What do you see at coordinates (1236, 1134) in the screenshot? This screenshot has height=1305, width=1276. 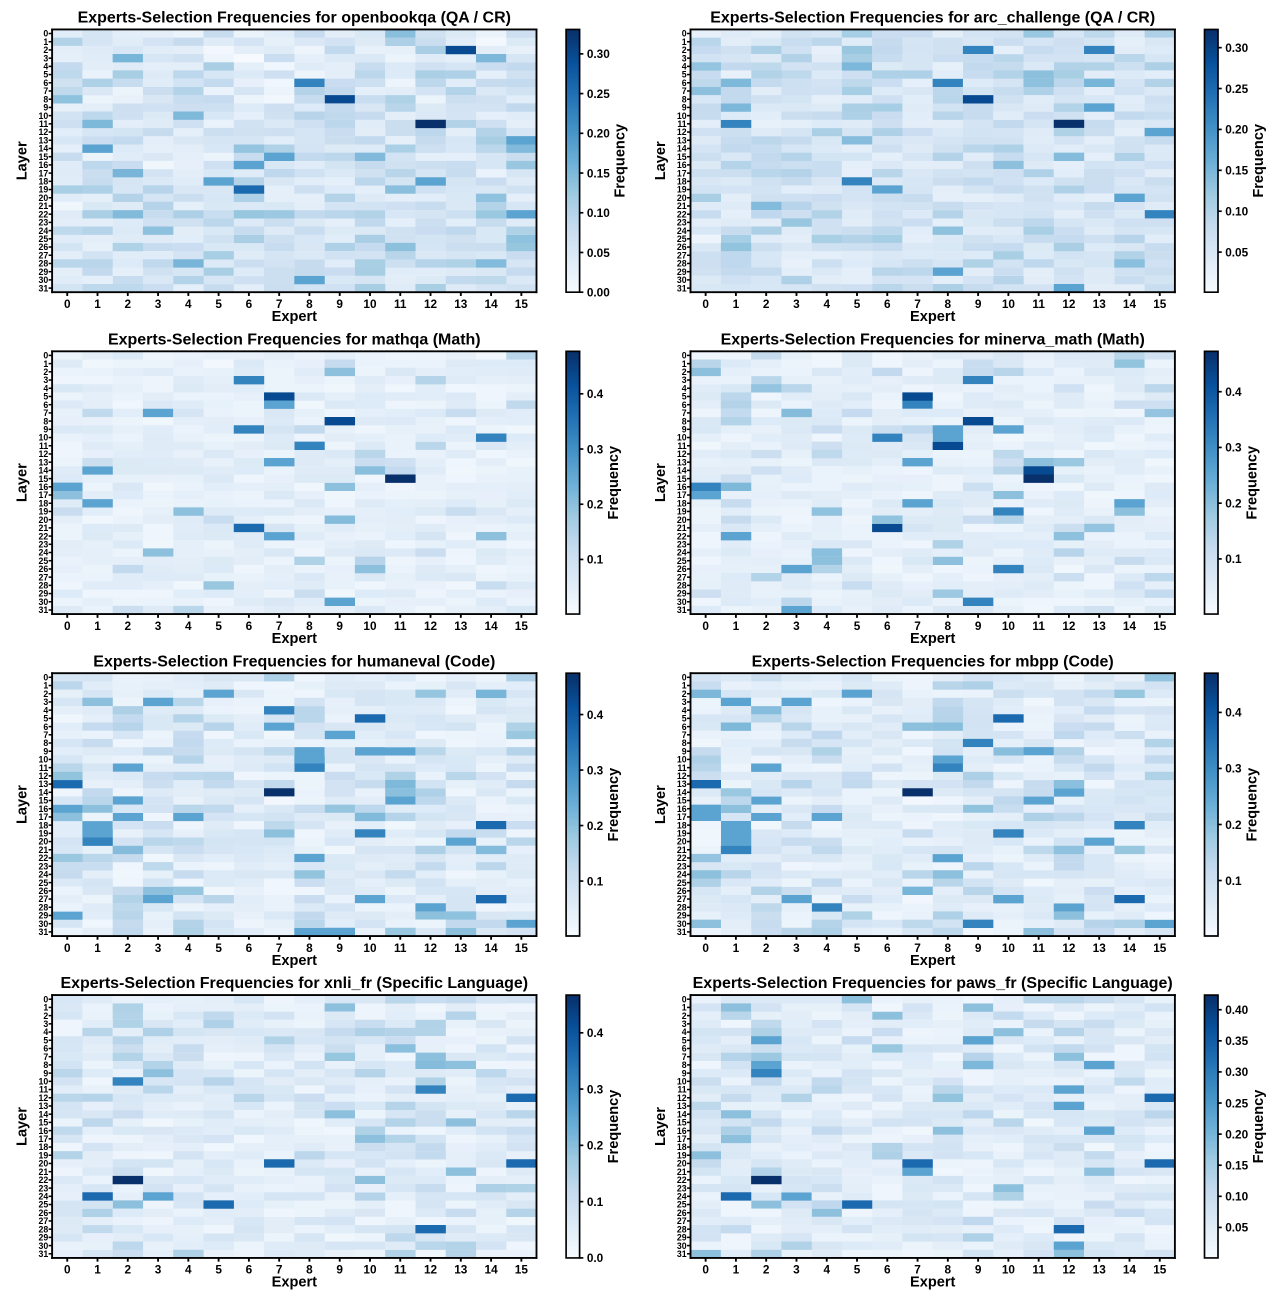 I see `svg-text: 0.20` at bounding box center [1236, 1134].